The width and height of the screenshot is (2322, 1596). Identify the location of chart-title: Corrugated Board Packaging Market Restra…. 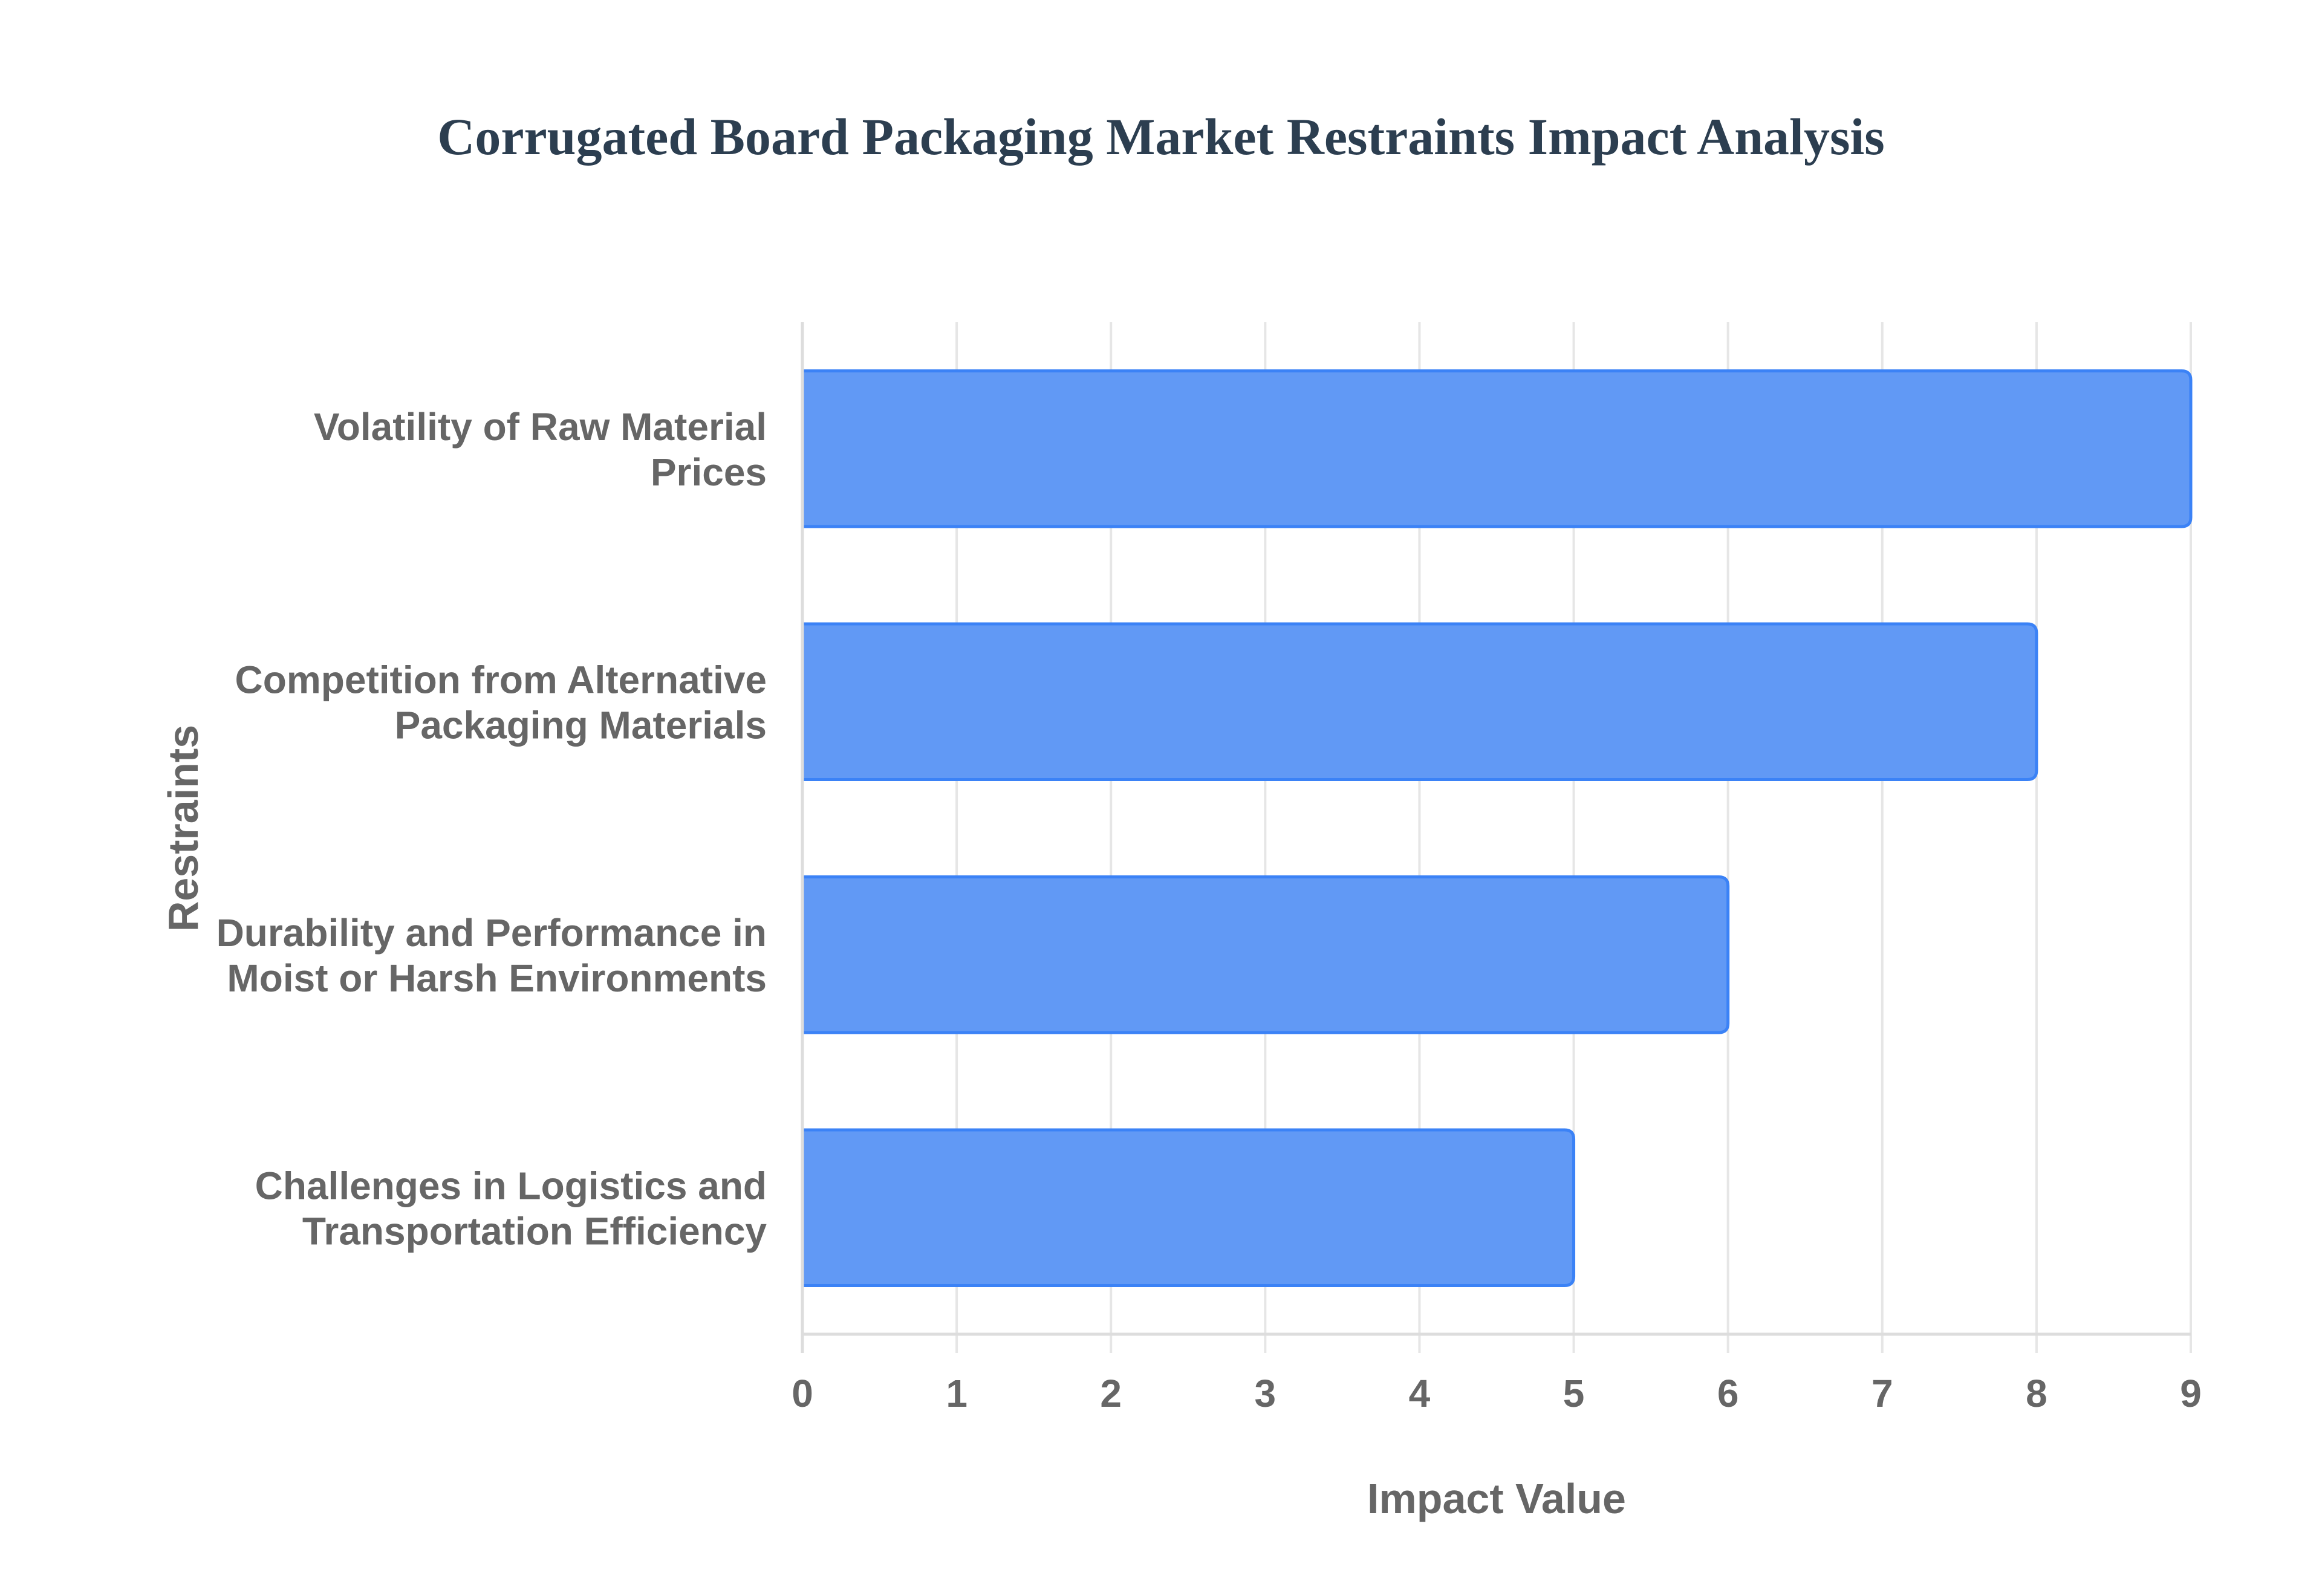
(1161, 137).